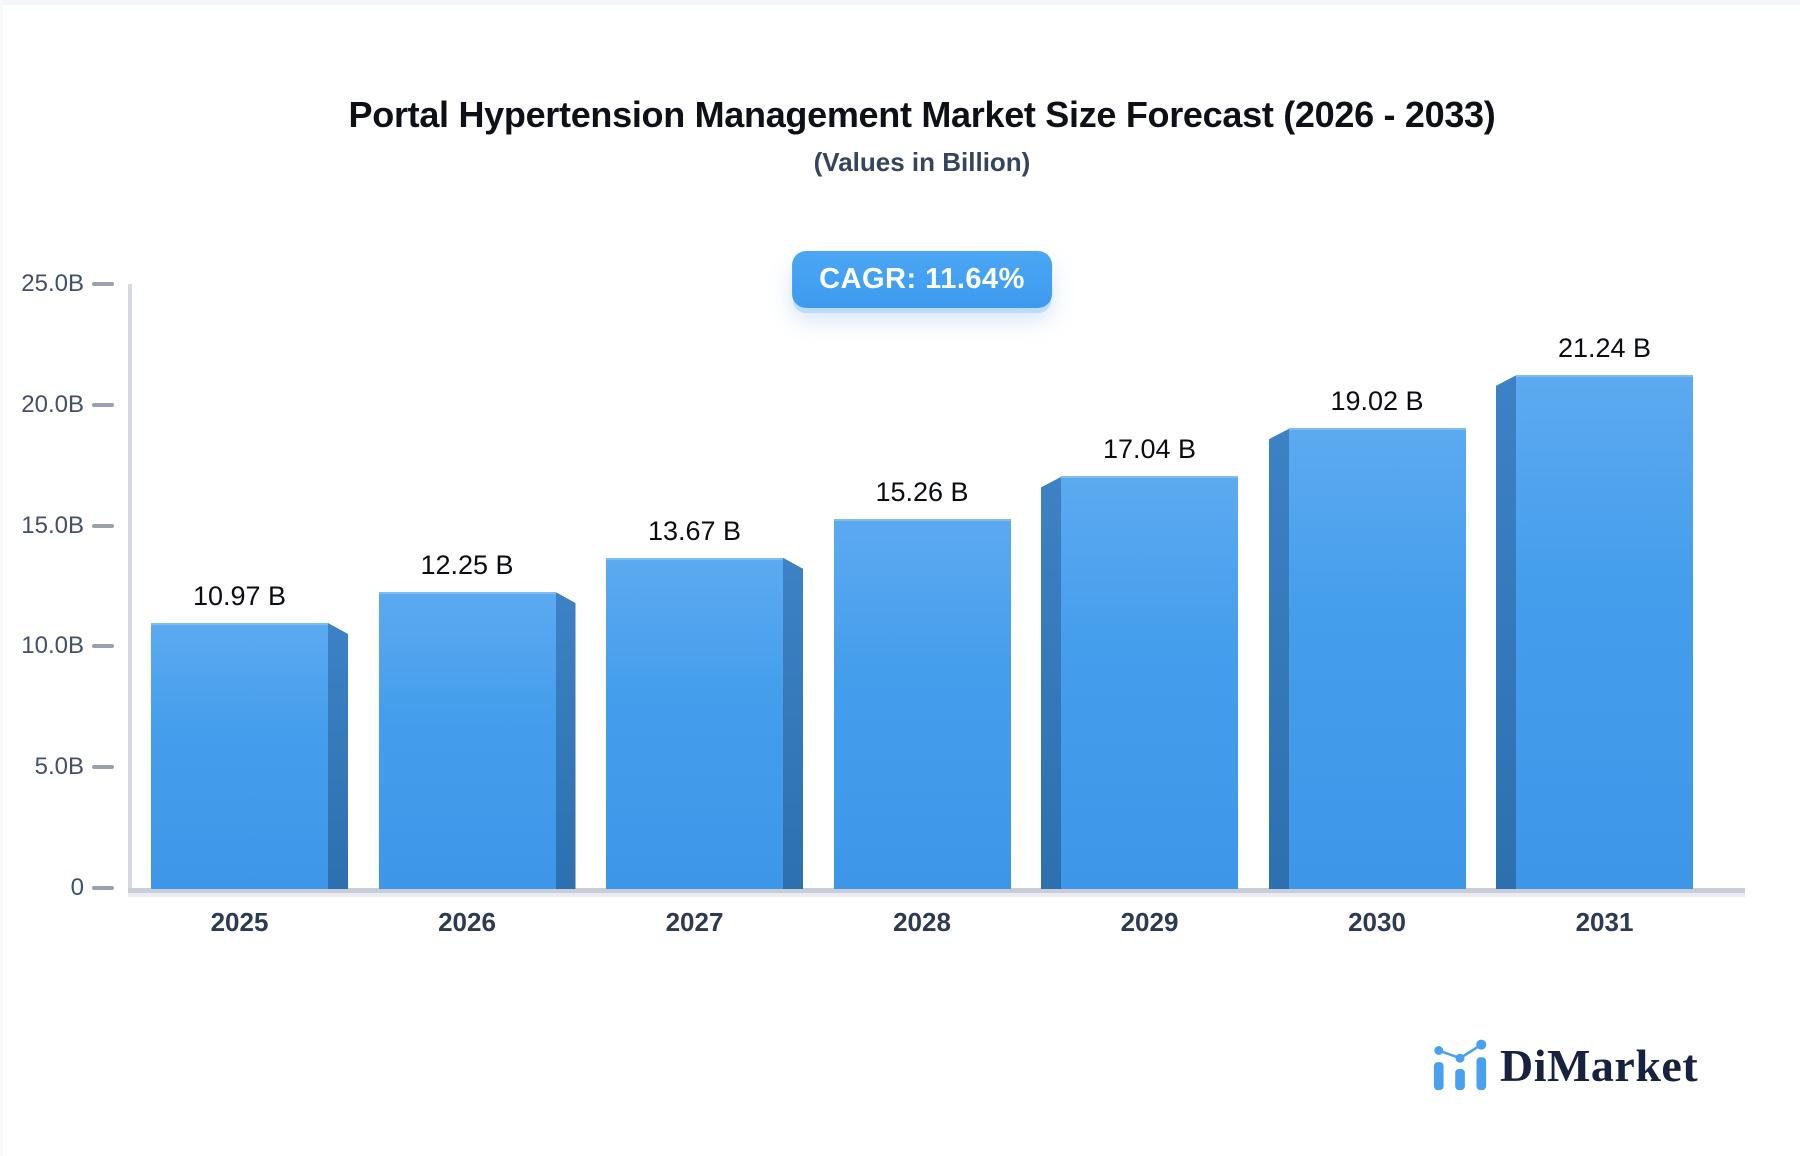 Image resolution: width=1800 pixels, height=1156 pixels. I want to click on cagr-badge: CAGR: 11.64%, so click(922, 279).